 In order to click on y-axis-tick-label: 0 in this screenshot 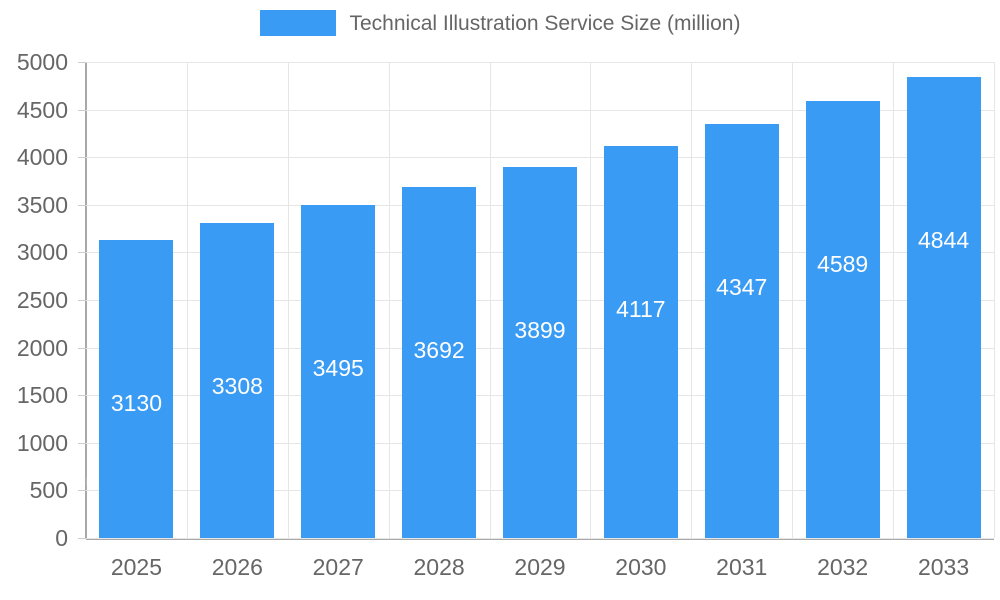, I will do `click(61, 538)`.